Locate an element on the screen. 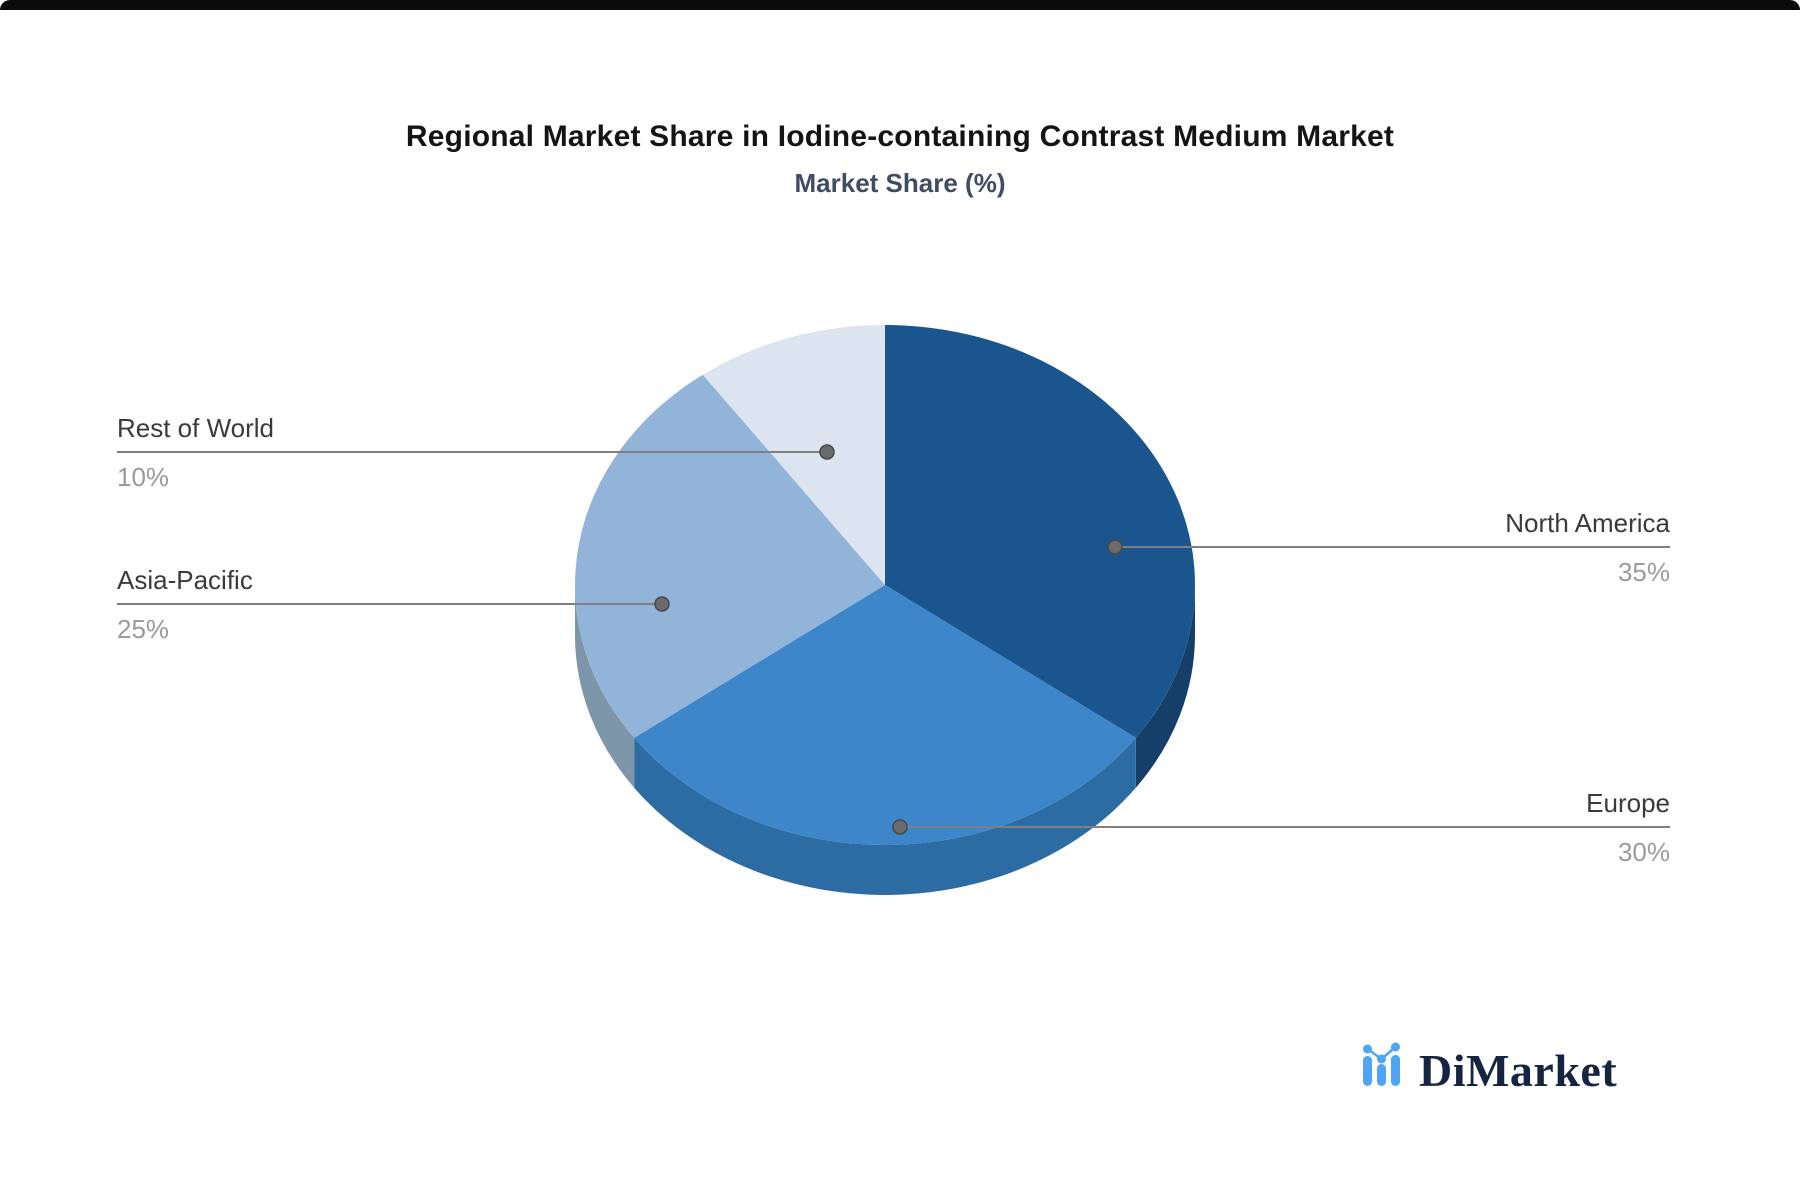  callout-label: Europe is located at coordinates (1628, 803).